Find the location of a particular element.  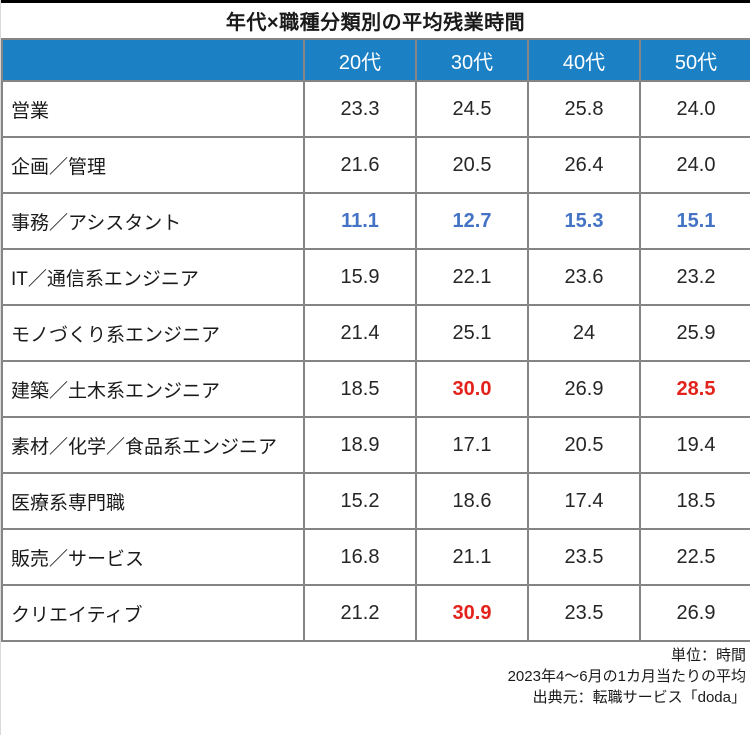

row-label-cell: 素材／化学／食品系エンジニア is located at coordinates (153, 445).